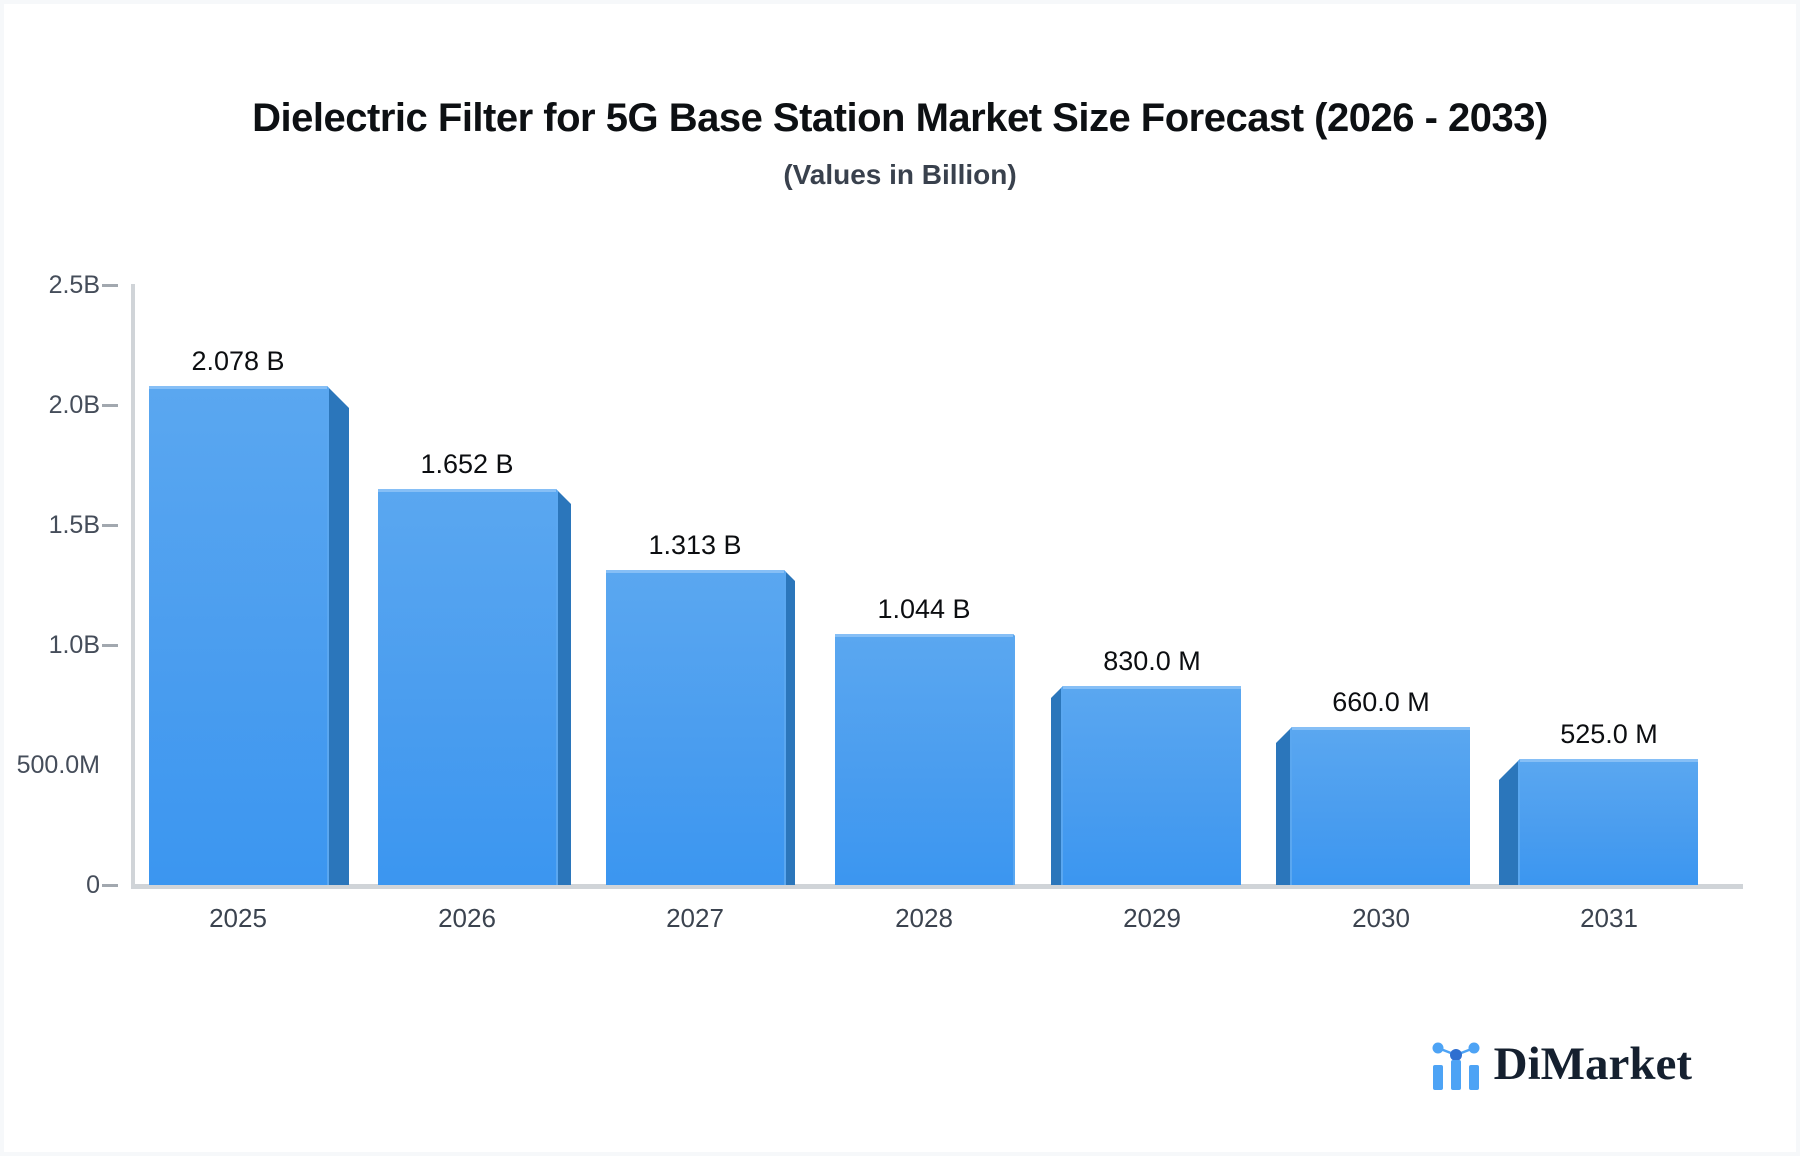  What do you see at coordinates (238, 918) in the screenshot?
I see `x-axis-label: 2025` at bounding box center [238, 918].